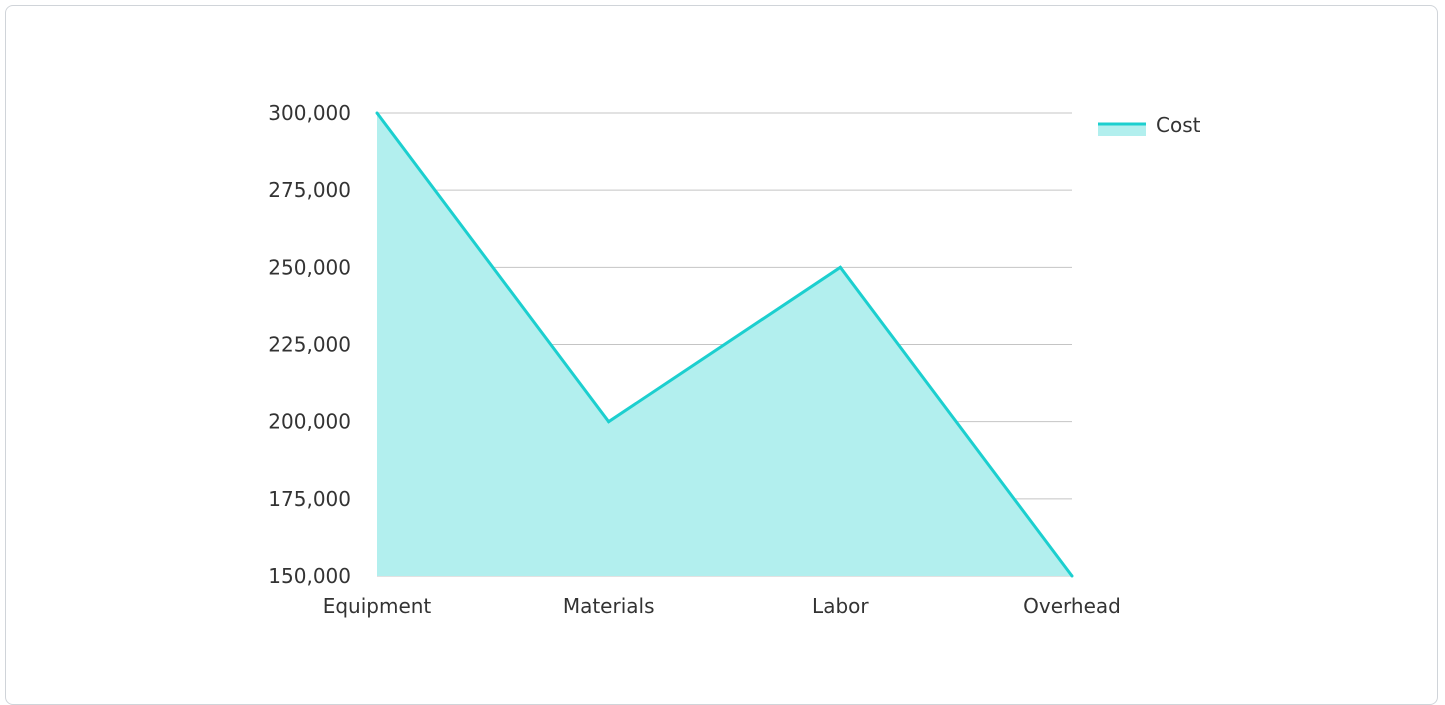 The image size is (1445, 705). I want to click on y-tick-label: 150,000, so click(309, 576).